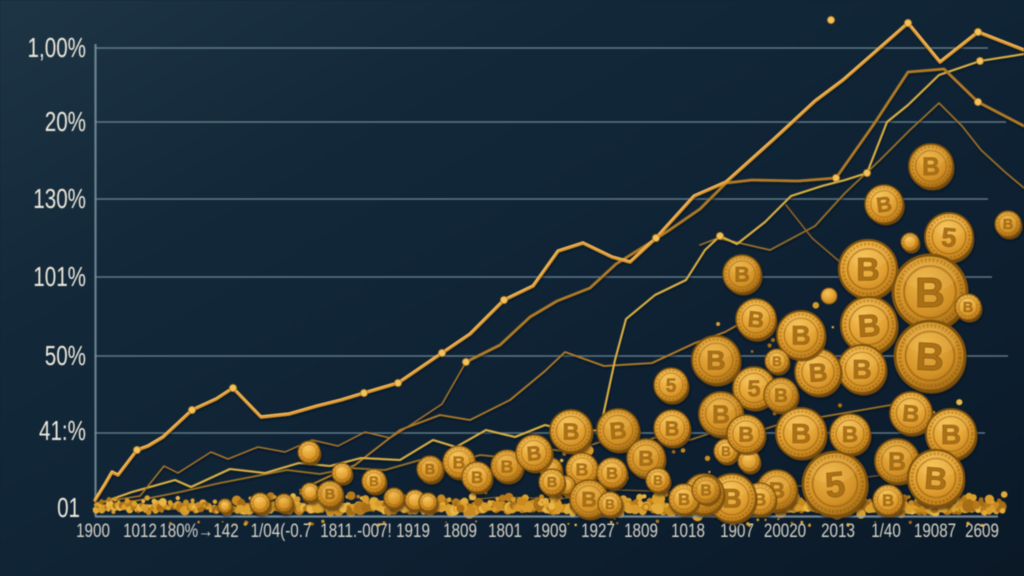 This screenshot has width=1024, height=576. What do you see at coordinates (550, 530) in the screenshot?
I see `svg-text: 1909` at bounding box center [550, 530].